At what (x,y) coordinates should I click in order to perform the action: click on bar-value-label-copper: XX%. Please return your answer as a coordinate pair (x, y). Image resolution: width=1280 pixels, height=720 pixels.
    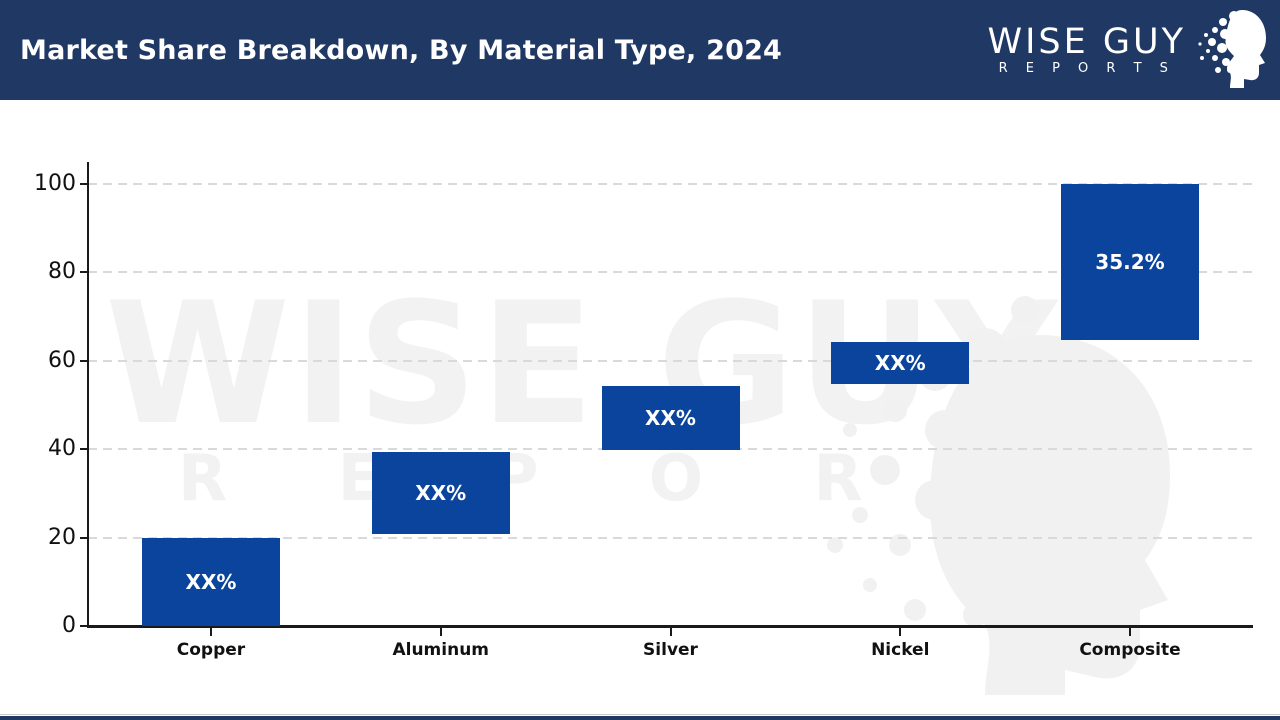
    Looking at the image, I should click on (211, 581).